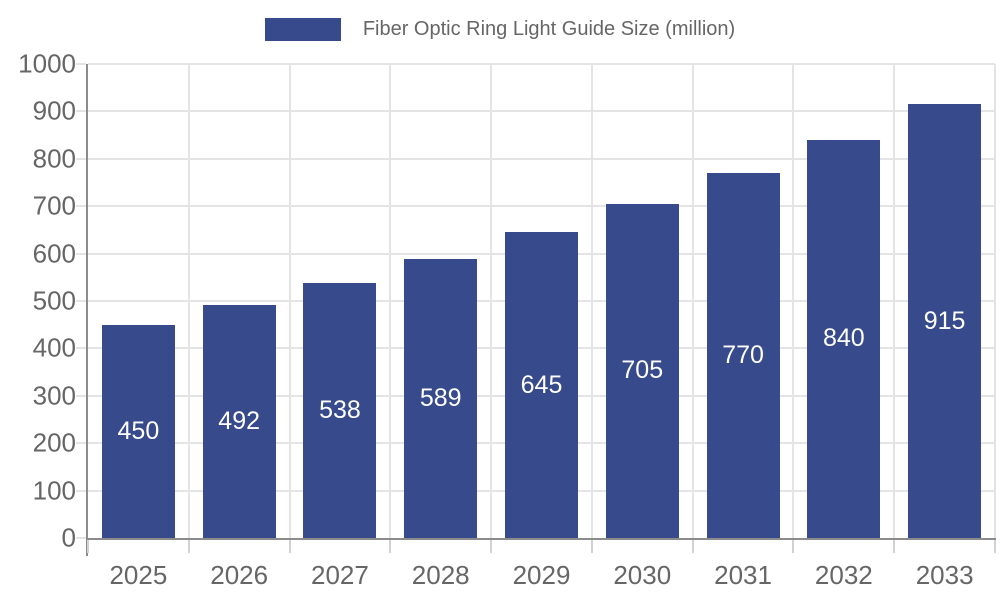  I want to click on bar: 492, so click(239, 421).